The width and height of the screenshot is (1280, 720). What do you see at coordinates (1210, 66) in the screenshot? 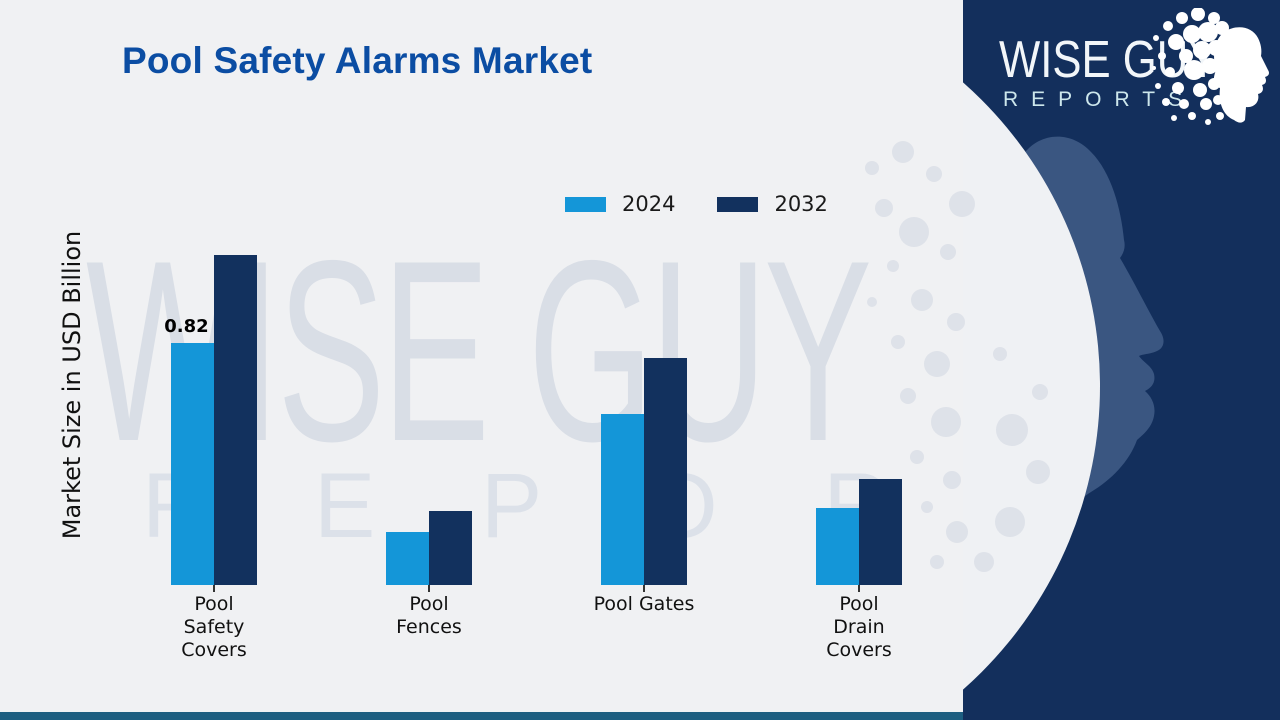
I see `logo-dotted-face-icon` at bounding box center [1210, 66].